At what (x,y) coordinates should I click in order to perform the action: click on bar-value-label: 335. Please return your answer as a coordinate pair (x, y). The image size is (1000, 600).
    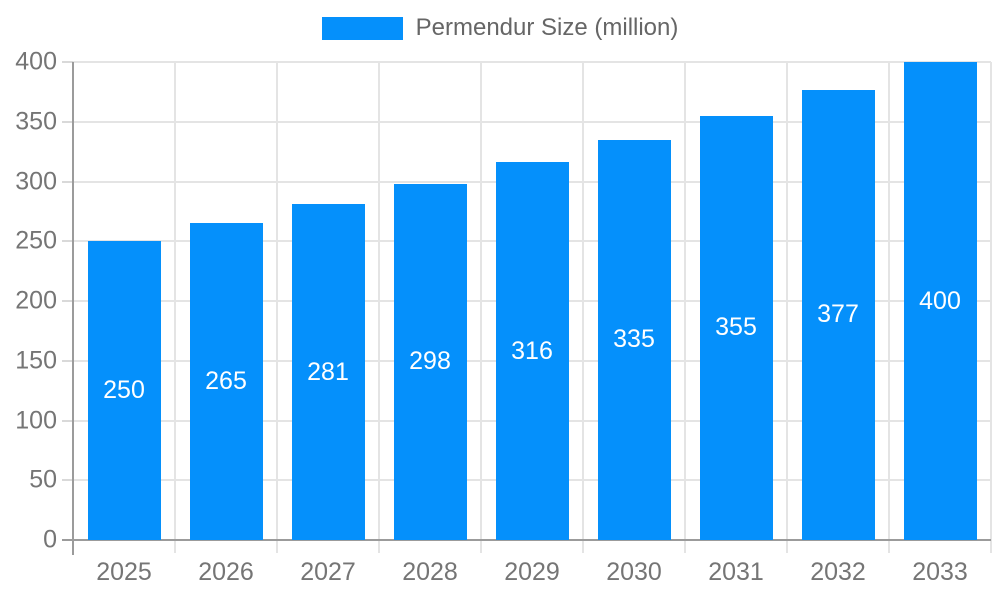
    Looking at the image, I should click on (634, 339).